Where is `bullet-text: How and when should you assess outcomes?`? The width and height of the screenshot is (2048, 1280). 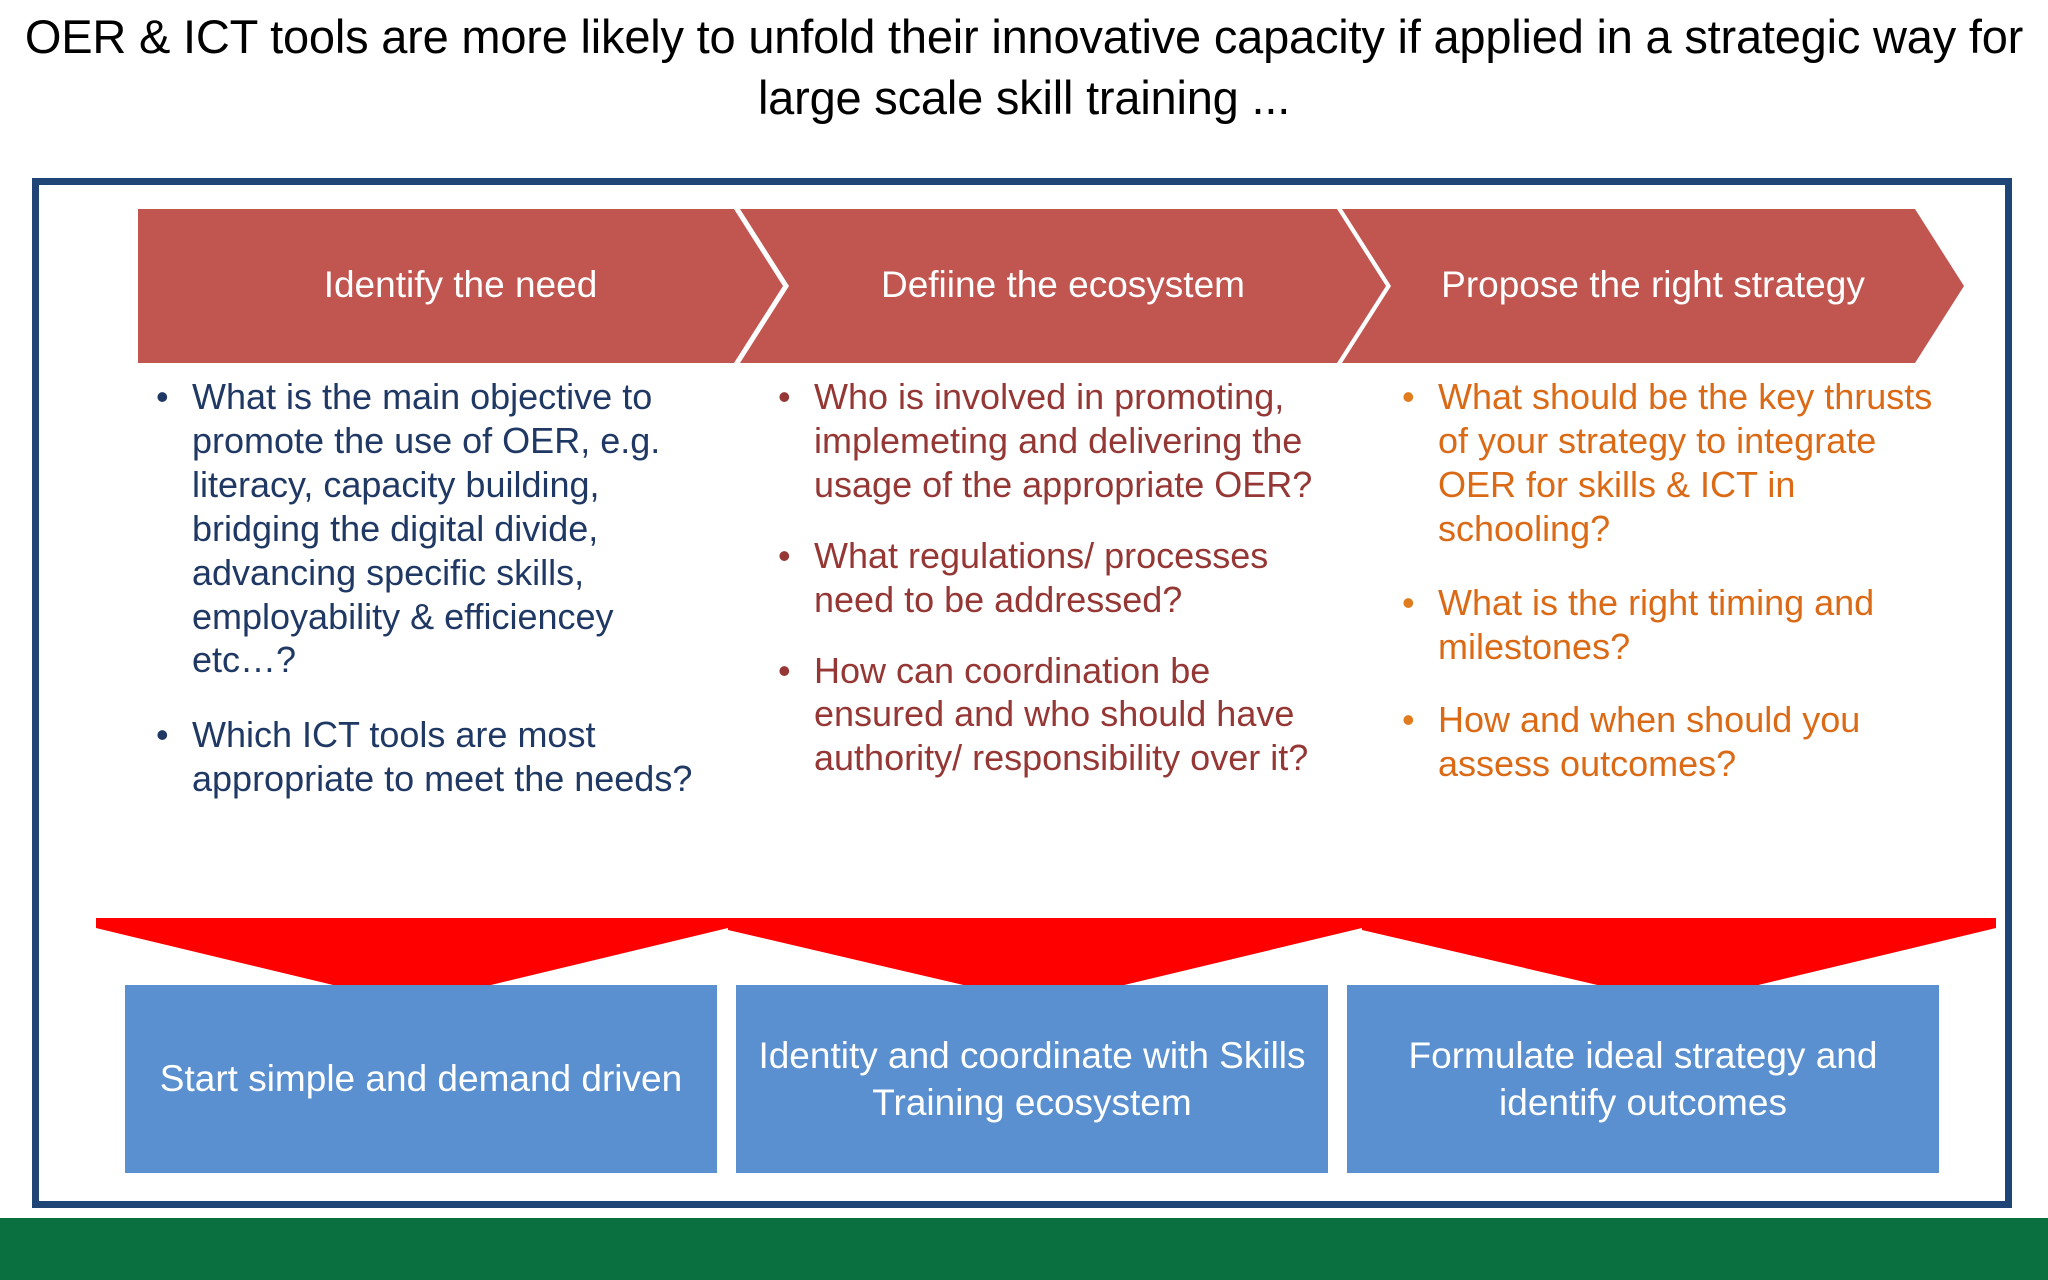
bullet-text: How and when should you assess outcomes? is located at coordinates (1649, 742).